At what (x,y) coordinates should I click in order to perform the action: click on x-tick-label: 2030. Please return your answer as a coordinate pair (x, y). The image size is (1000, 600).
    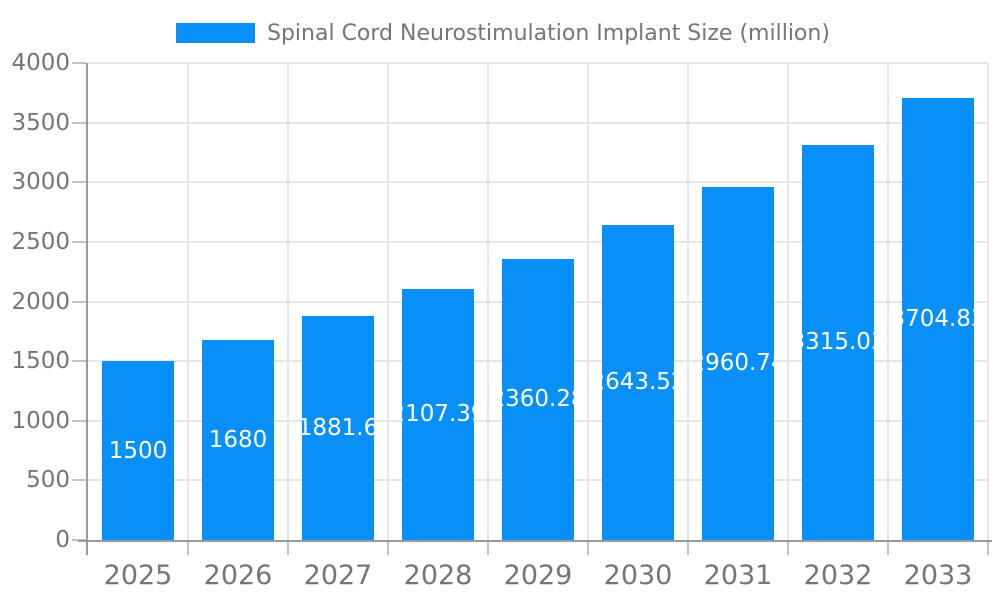
    Looking at the image, I should click on (638, 575).